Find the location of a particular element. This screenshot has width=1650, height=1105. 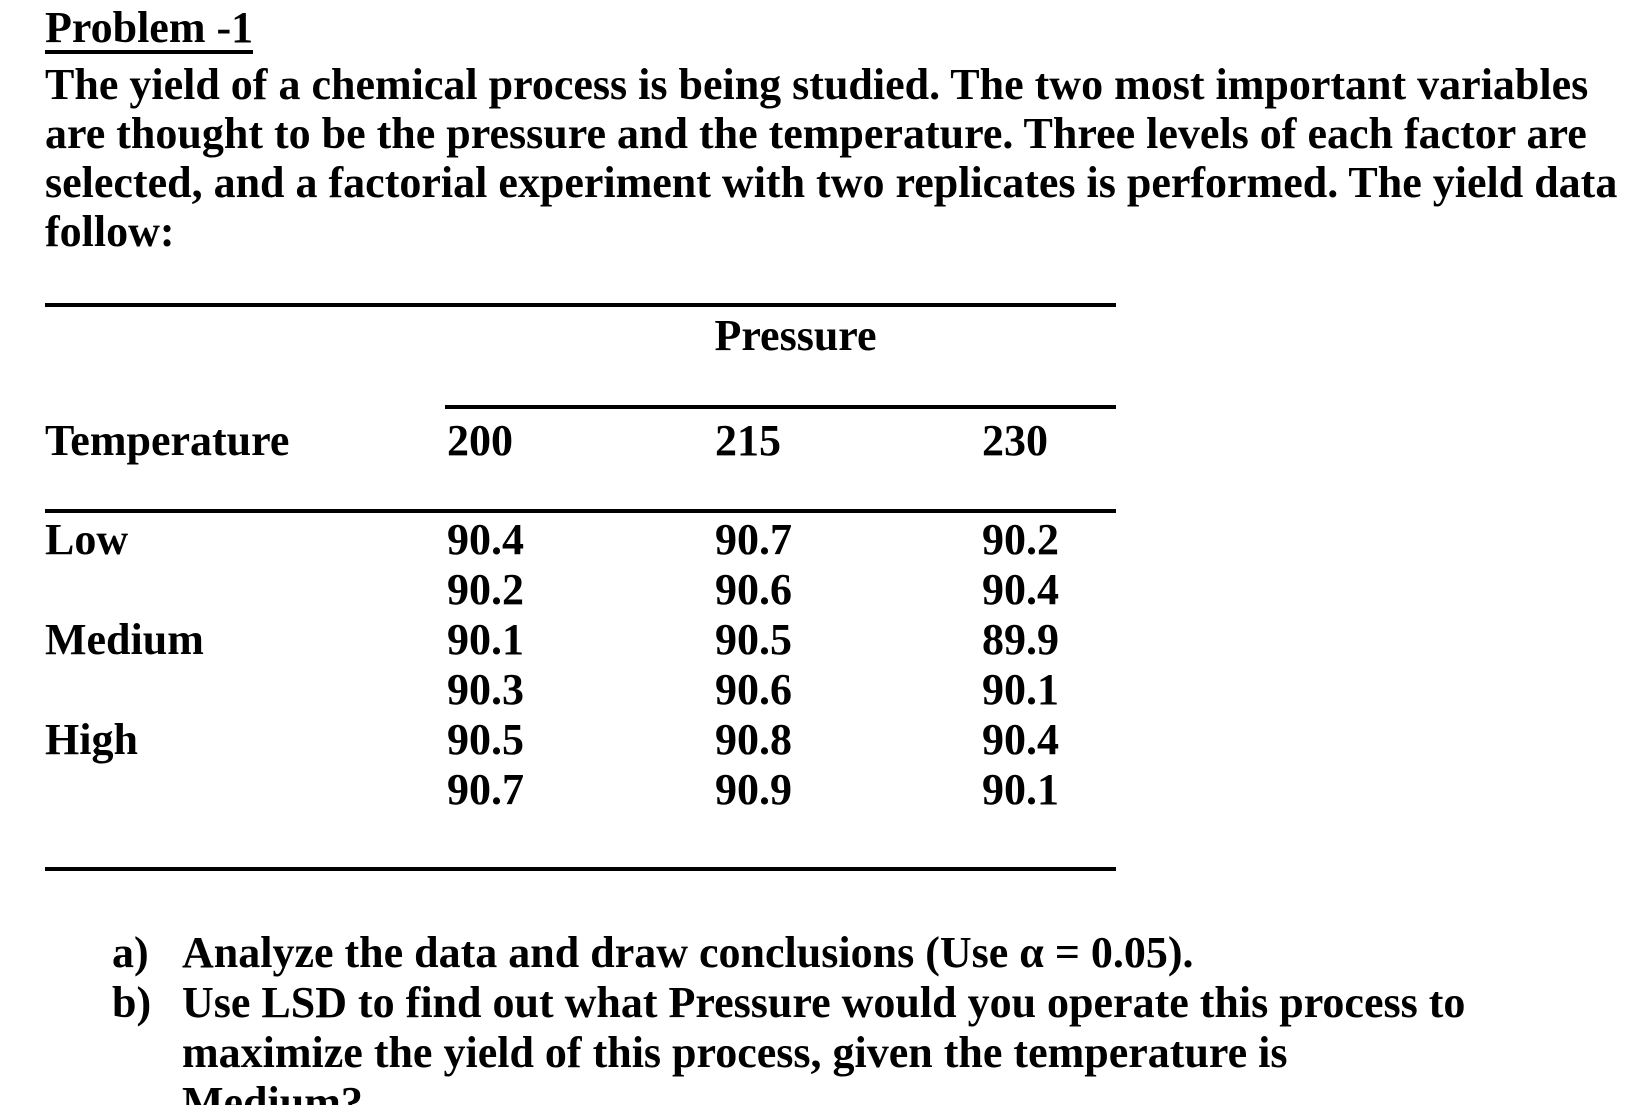

row-label-low: Low is located at coordinates (87, 539).